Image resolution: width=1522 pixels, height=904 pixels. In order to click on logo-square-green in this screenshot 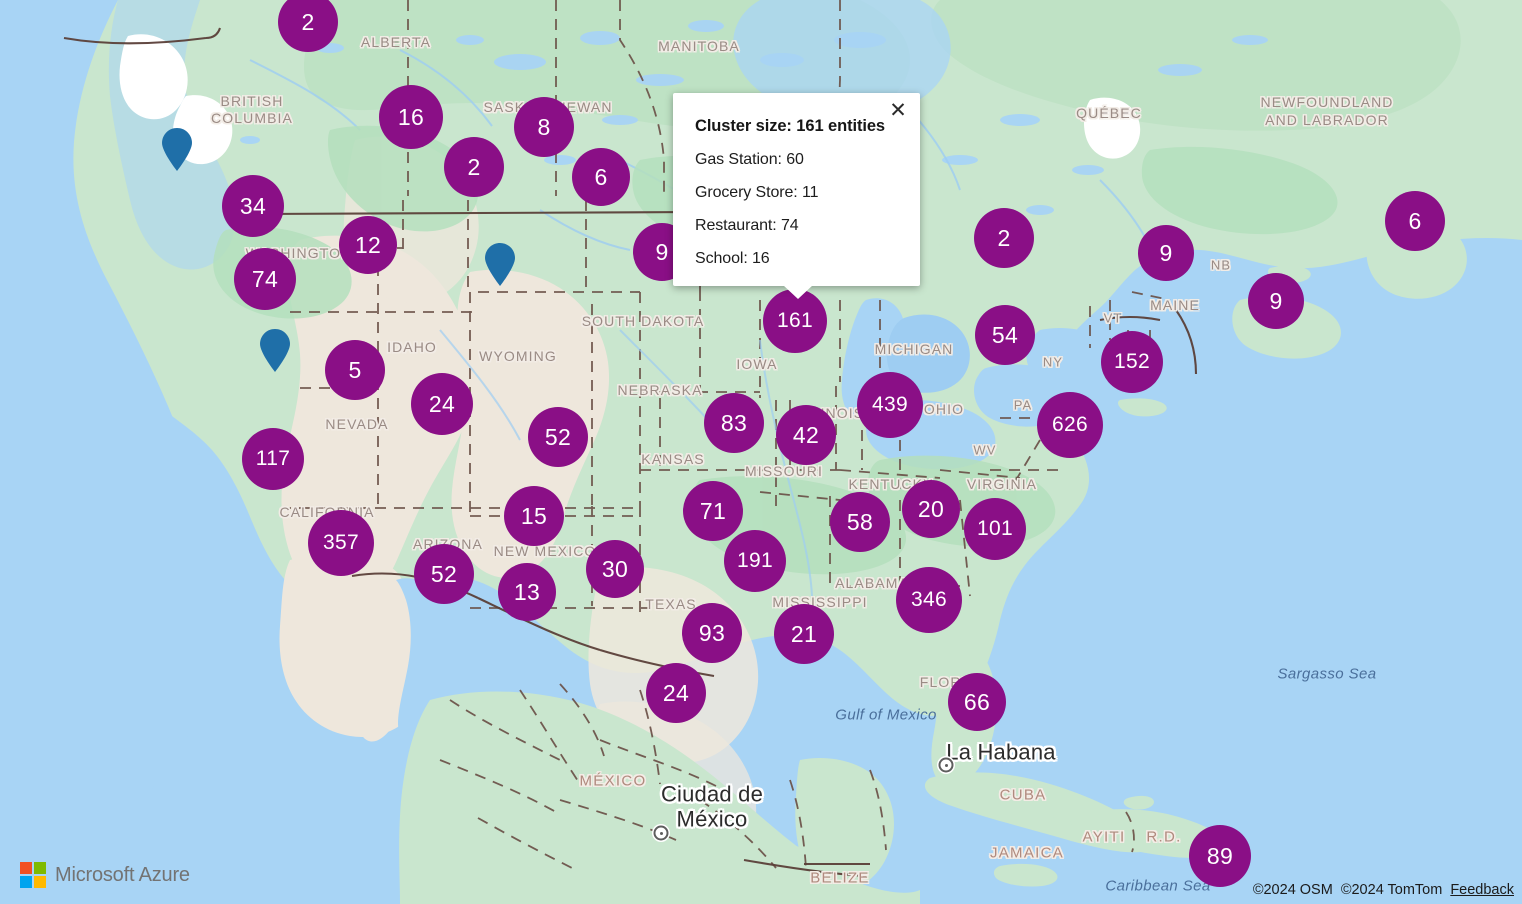, I will do `click(40, 868)`.